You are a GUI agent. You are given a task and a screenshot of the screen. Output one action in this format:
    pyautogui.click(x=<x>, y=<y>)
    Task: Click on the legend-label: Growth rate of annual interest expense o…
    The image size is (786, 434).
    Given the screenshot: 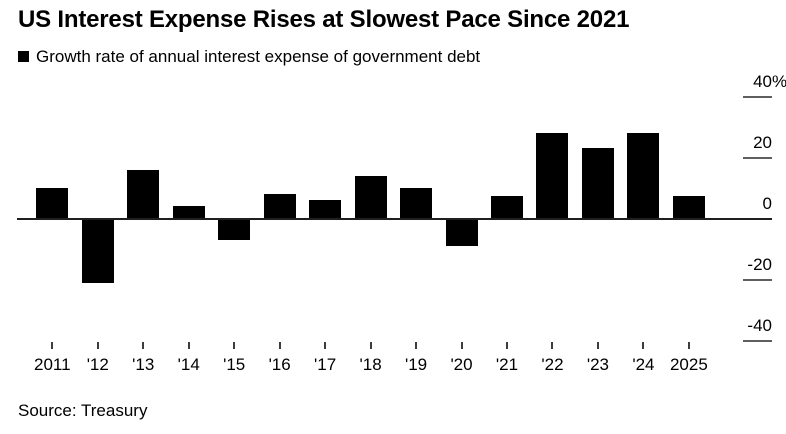 What is the action you would take?
    pyautogui.click(x=258, y=56)
    